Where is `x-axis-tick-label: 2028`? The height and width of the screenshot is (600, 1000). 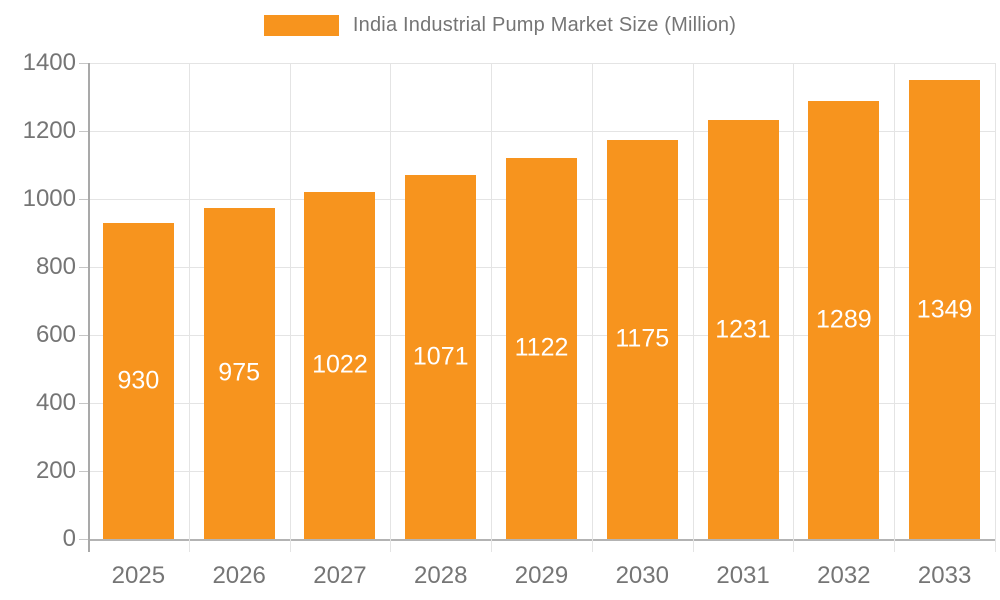
x-axis-tick-label: 2028 is located at coordinates (441, 575).